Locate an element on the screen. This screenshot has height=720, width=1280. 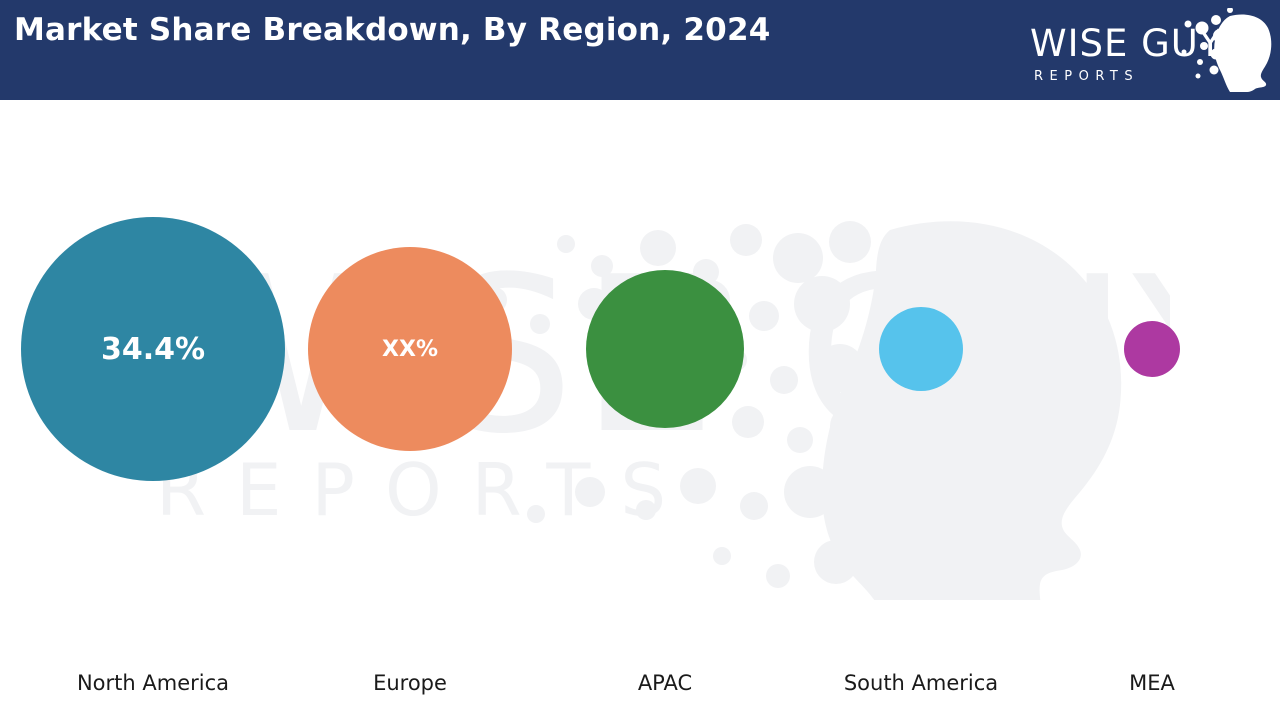
category-label-europe: Europe is located at coordinates (410, 683).